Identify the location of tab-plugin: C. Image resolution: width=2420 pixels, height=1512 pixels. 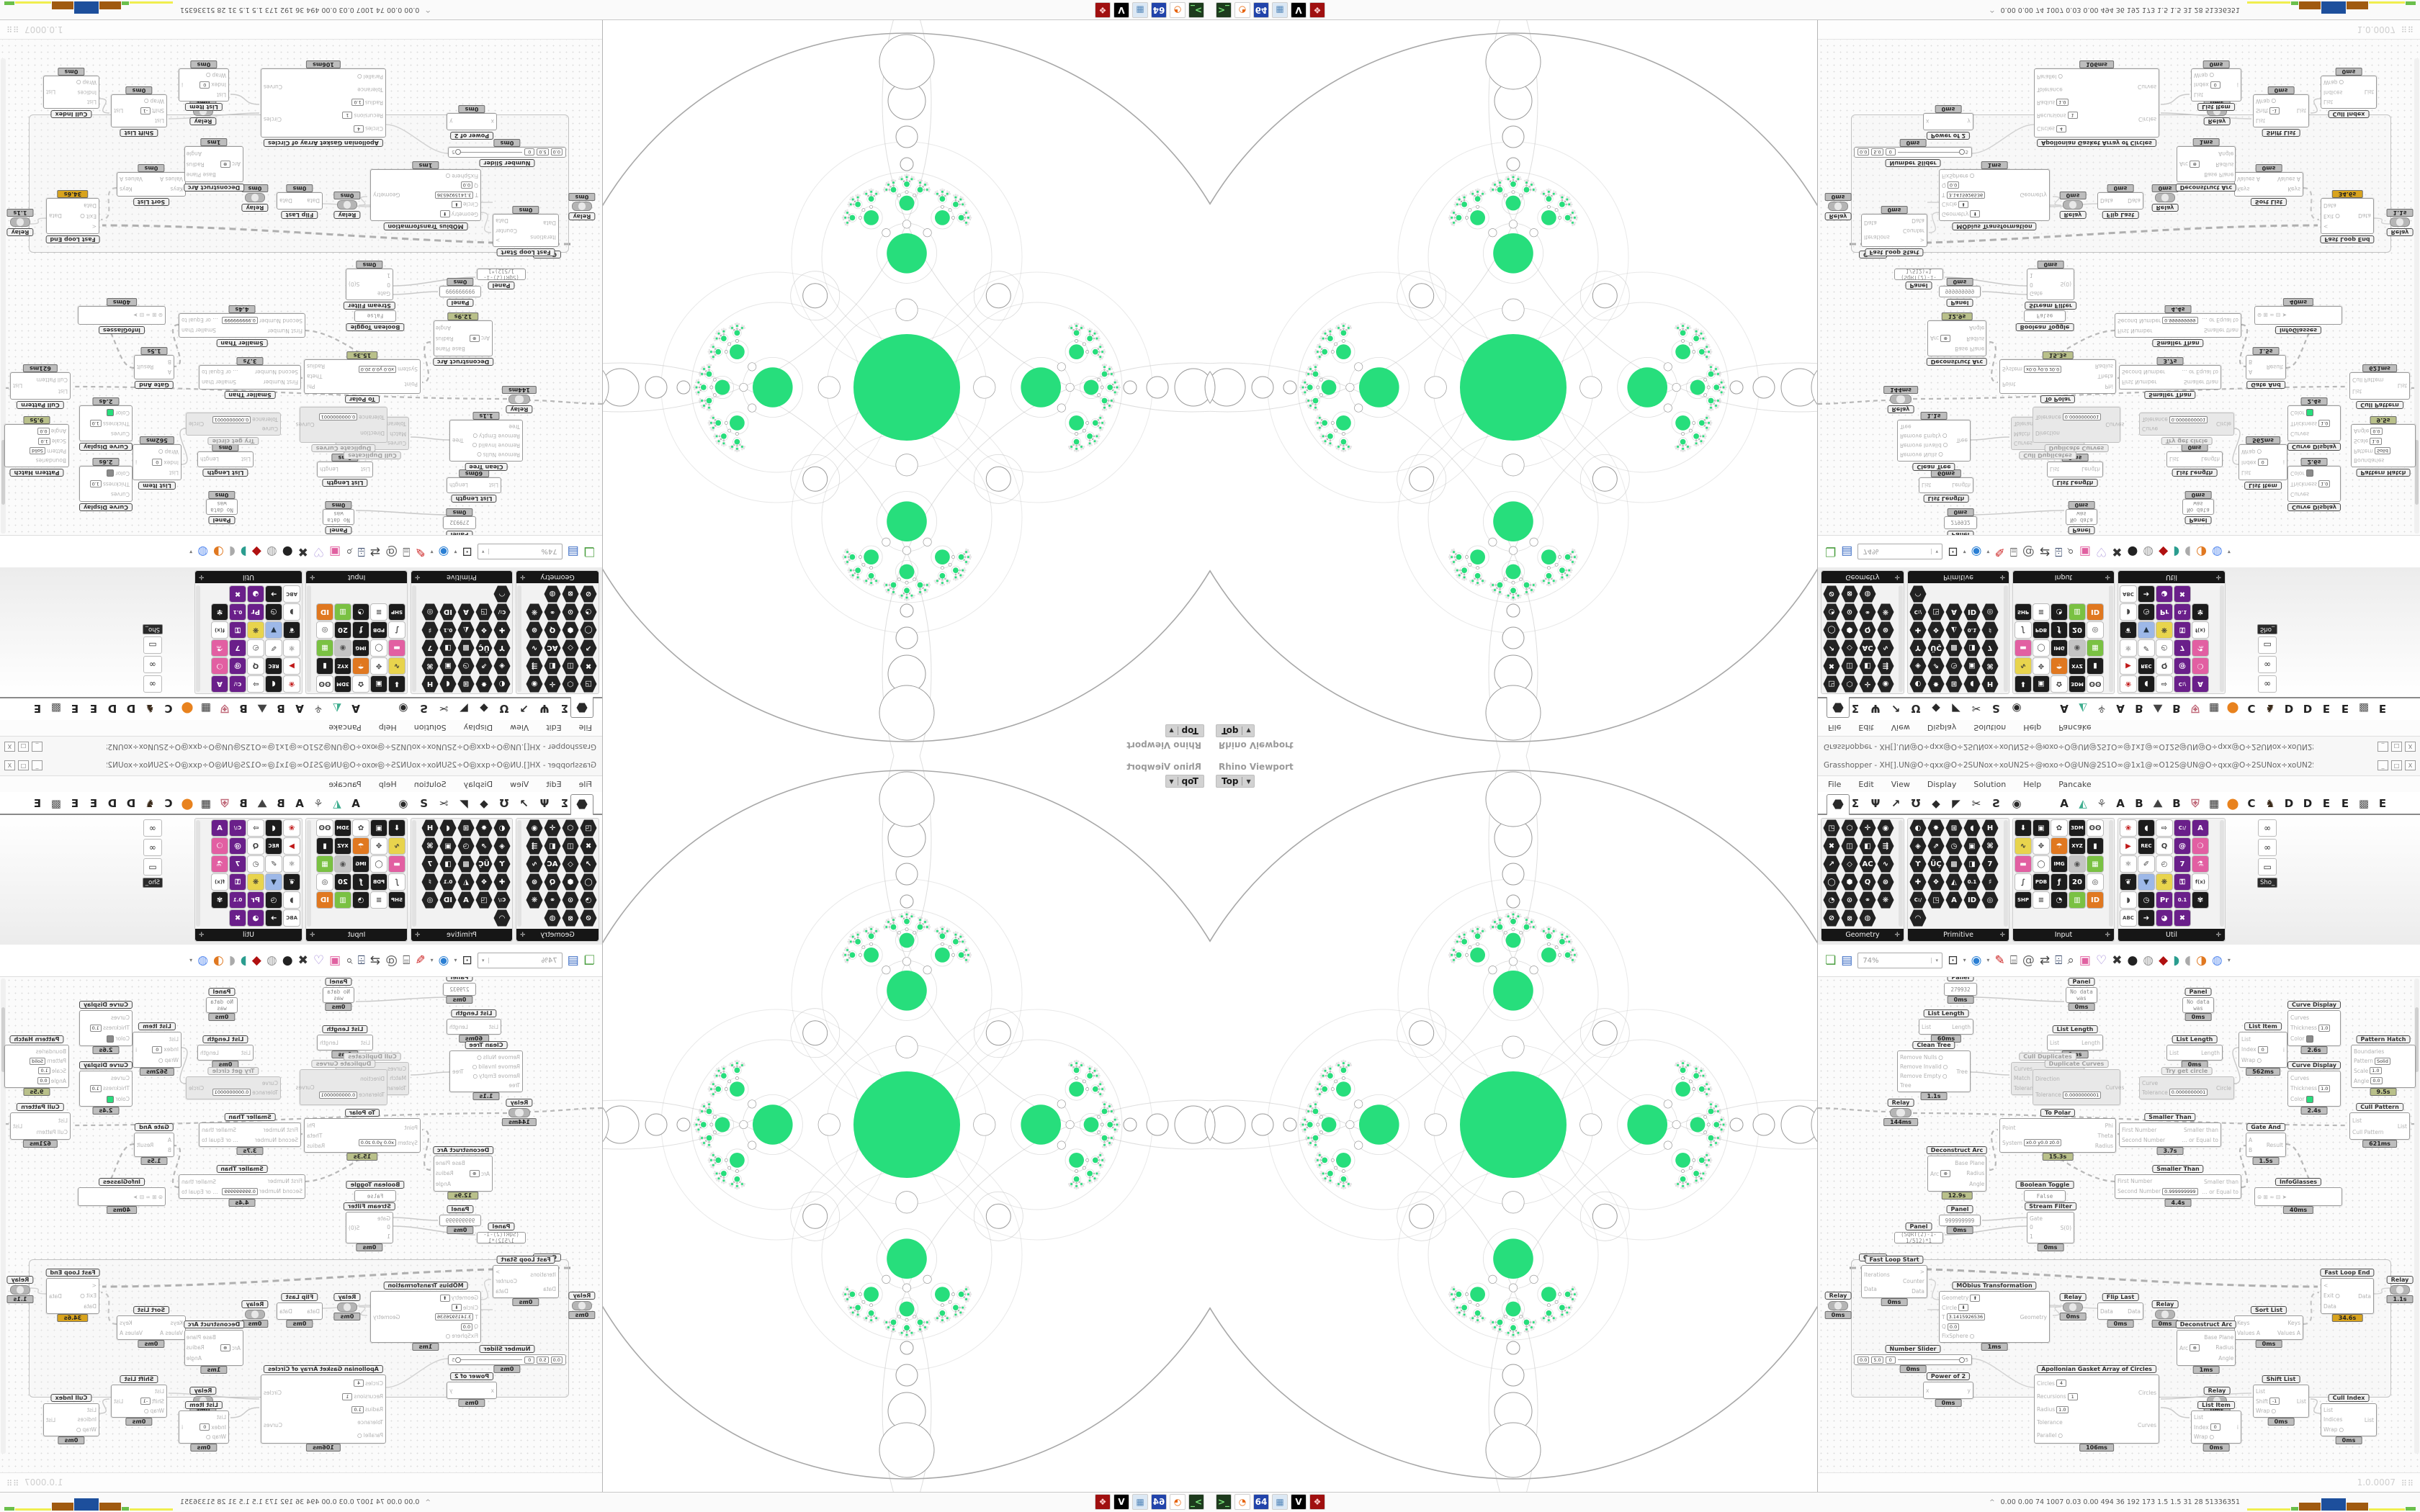
(2251, 803).